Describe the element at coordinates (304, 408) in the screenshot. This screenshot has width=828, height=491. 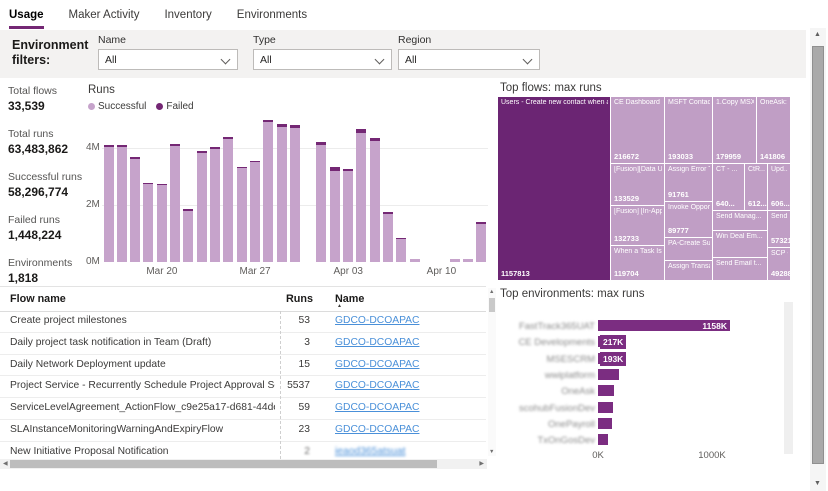
I see `runs-cell: 59` at that location.